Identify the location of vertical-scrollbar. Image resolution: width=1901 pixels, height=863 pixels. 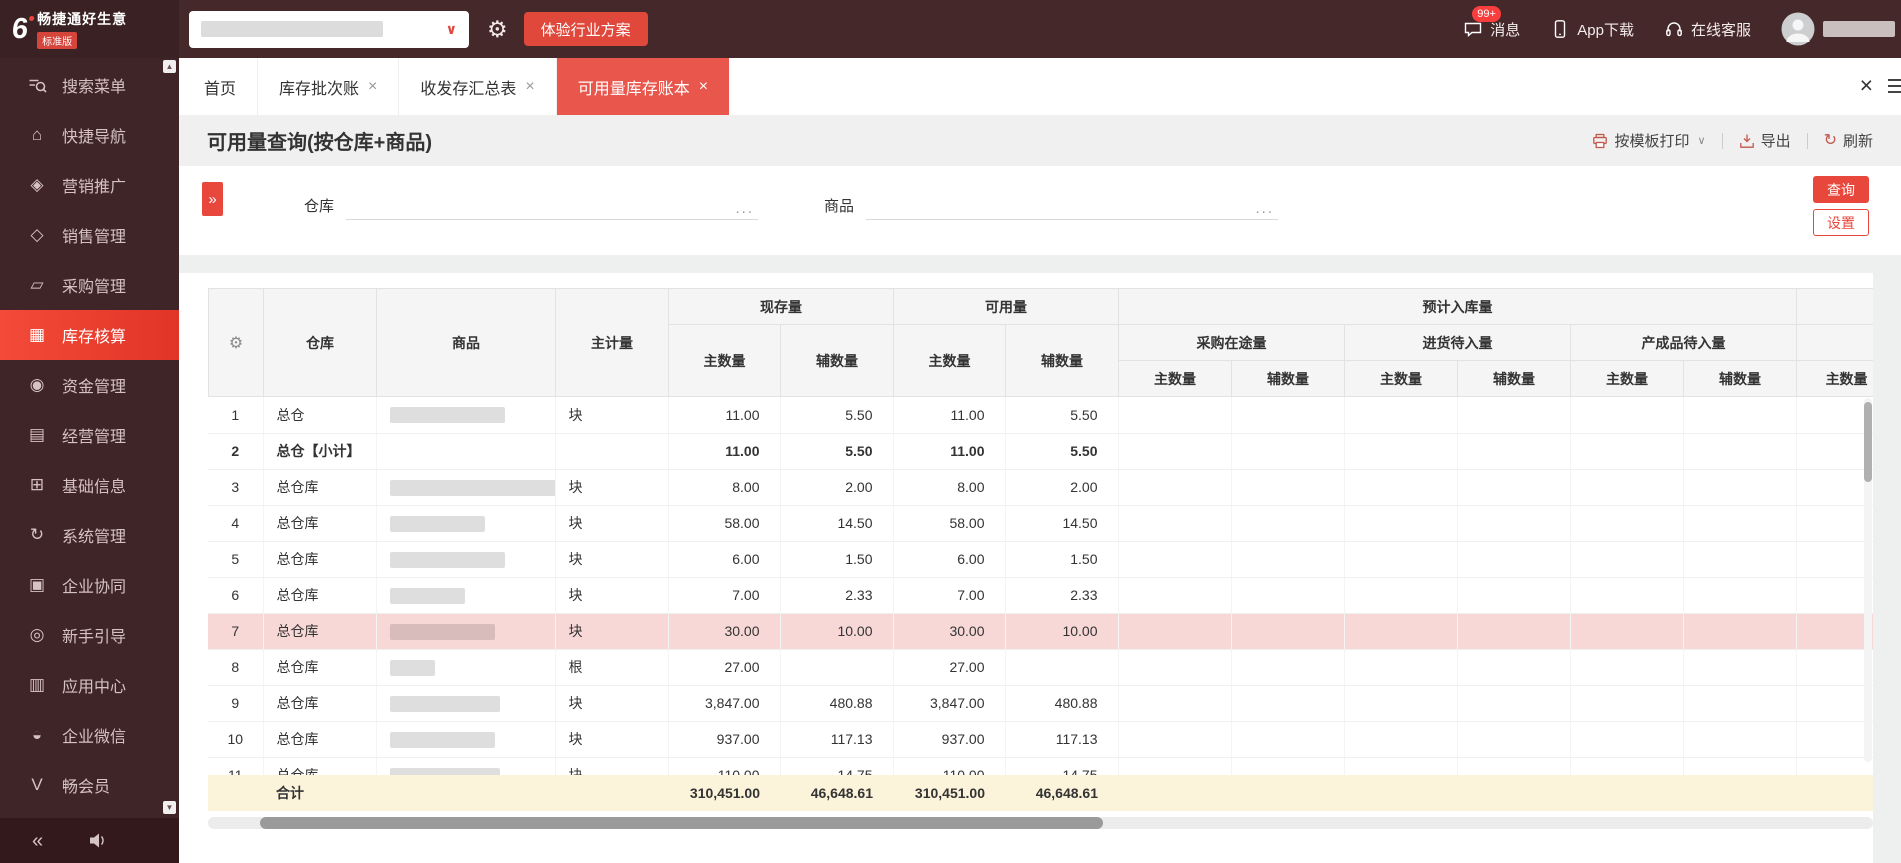
(1868, 580).